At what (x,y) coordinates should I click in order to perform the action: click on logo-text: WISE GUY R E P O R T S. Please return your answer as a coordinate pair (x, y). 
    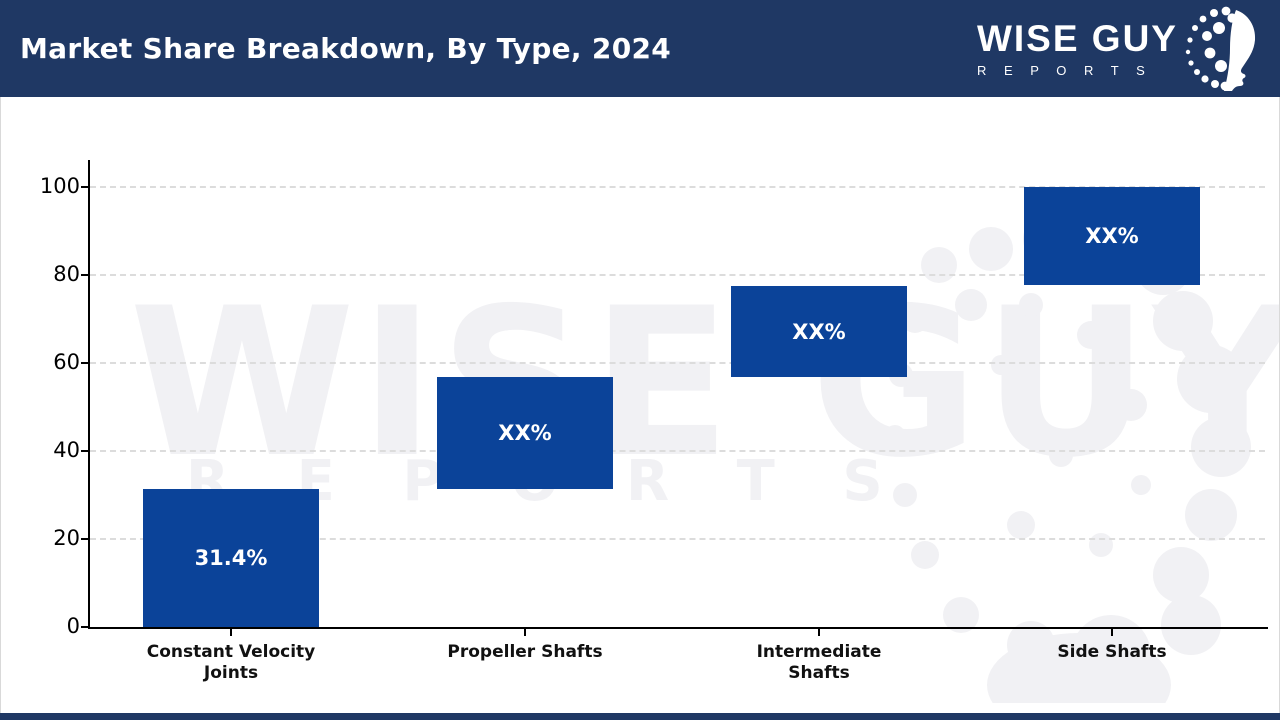
    Looking at the image, I should click on (1077, 49).